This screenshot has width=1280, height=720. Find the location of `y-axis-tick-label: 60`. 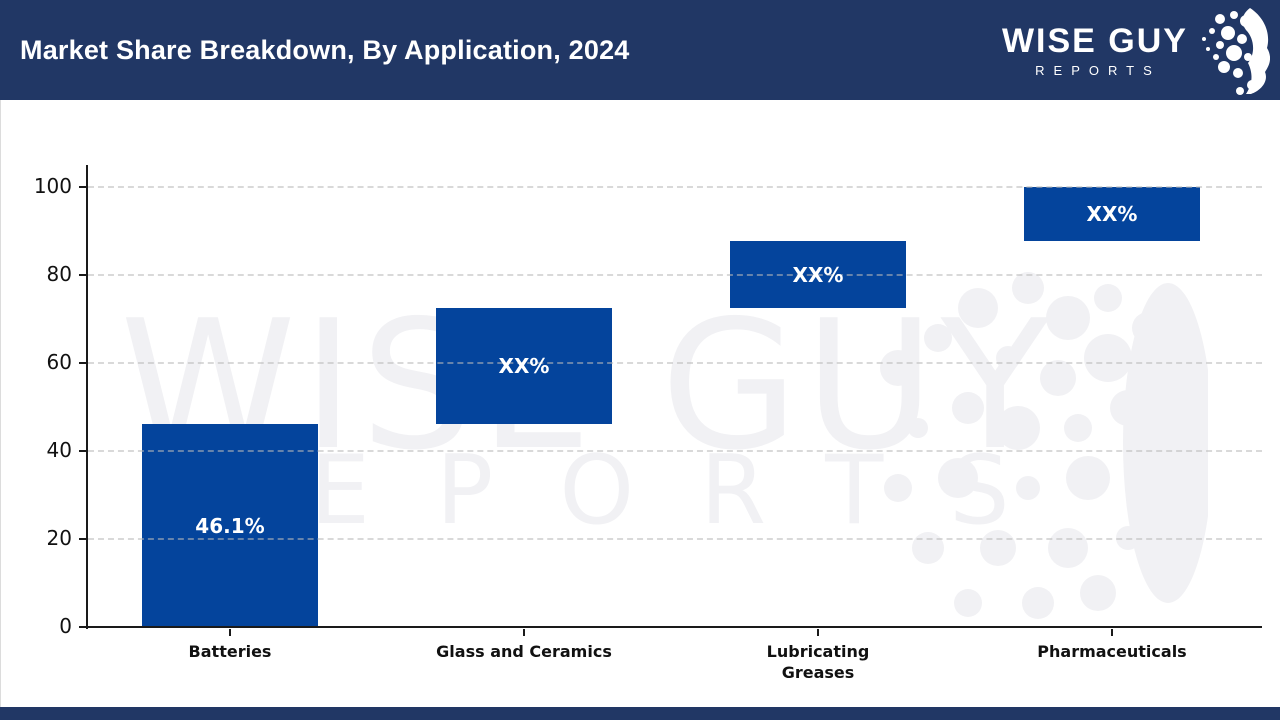

y-axis-tick-label: 60 is located at coordinates (59, 362).